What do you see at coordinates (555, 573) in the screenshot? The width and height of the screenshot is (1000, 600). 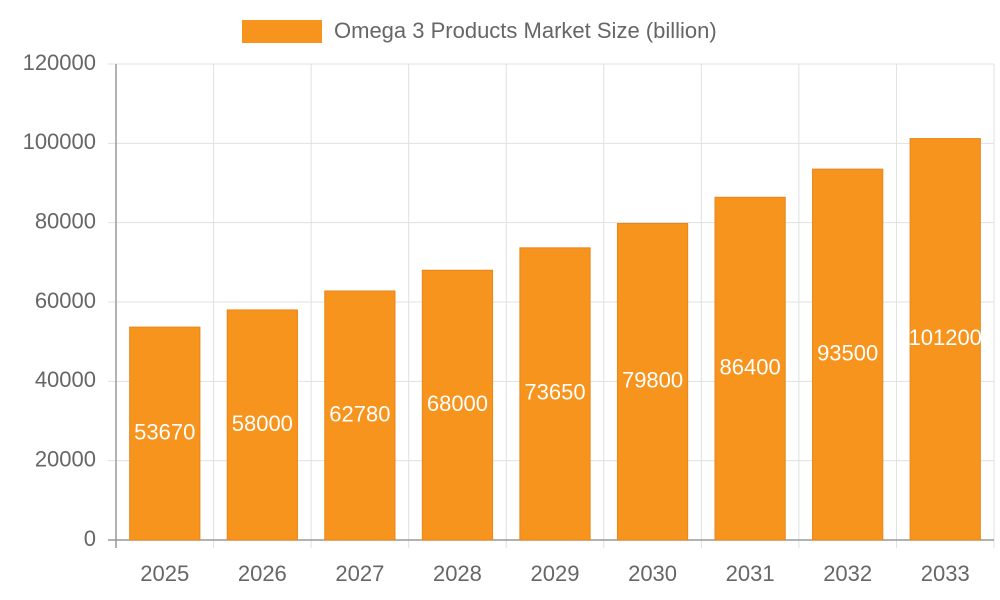 I see `x-tick-label: 2029` at bounding box center [555, 573].